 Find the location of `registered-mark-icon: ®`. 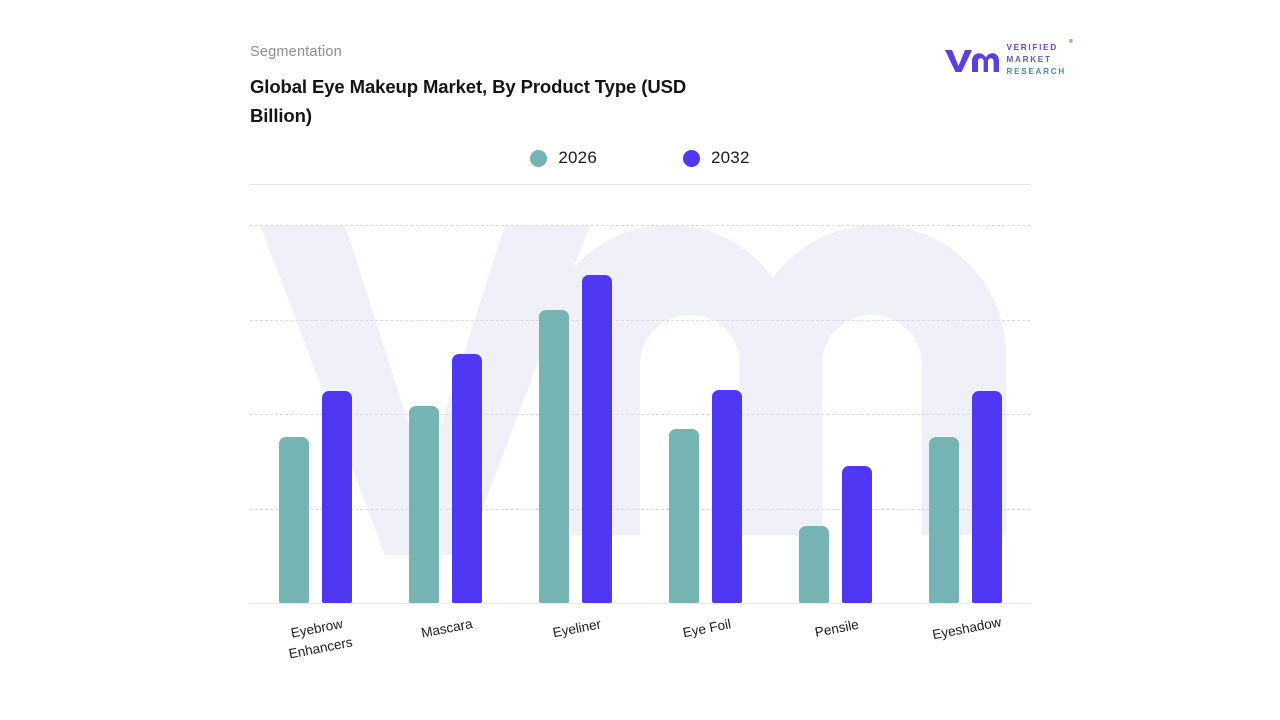

registered-mark-icon: ® is located at coordinates (1070, 42).